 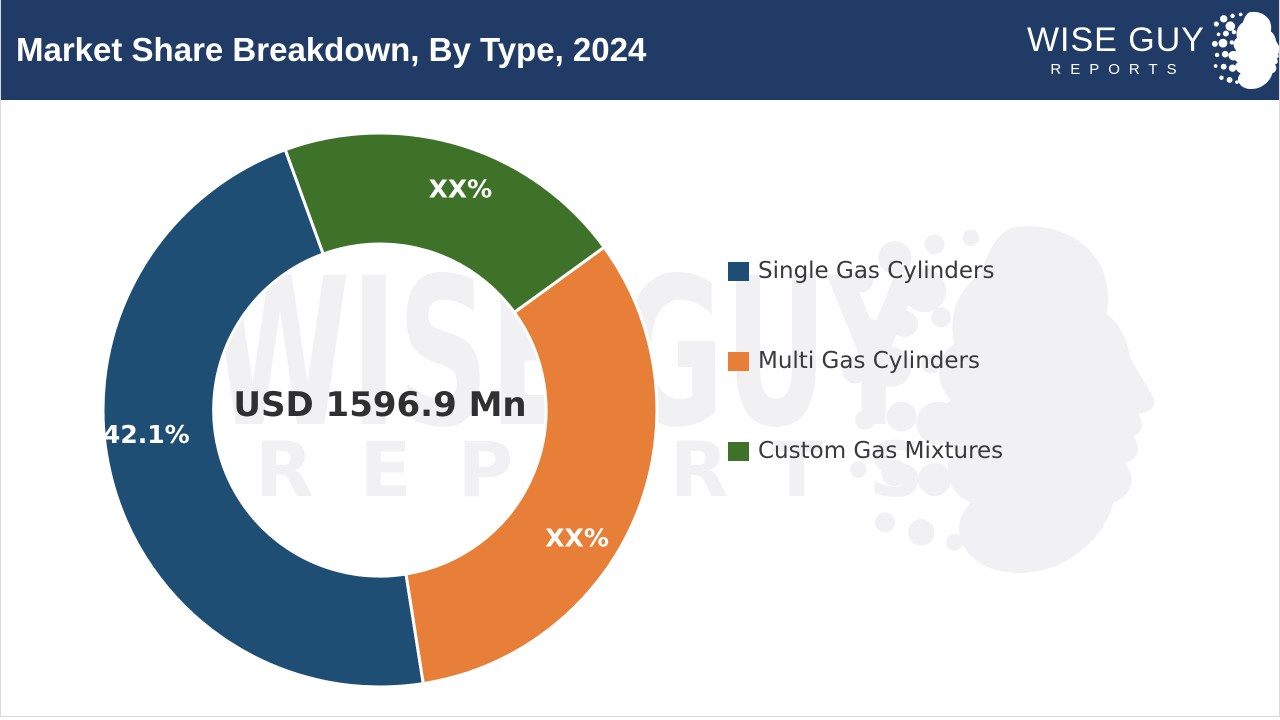 I want to click on legend-label: Single Gas Cylinders, so click(x=876, y=271).